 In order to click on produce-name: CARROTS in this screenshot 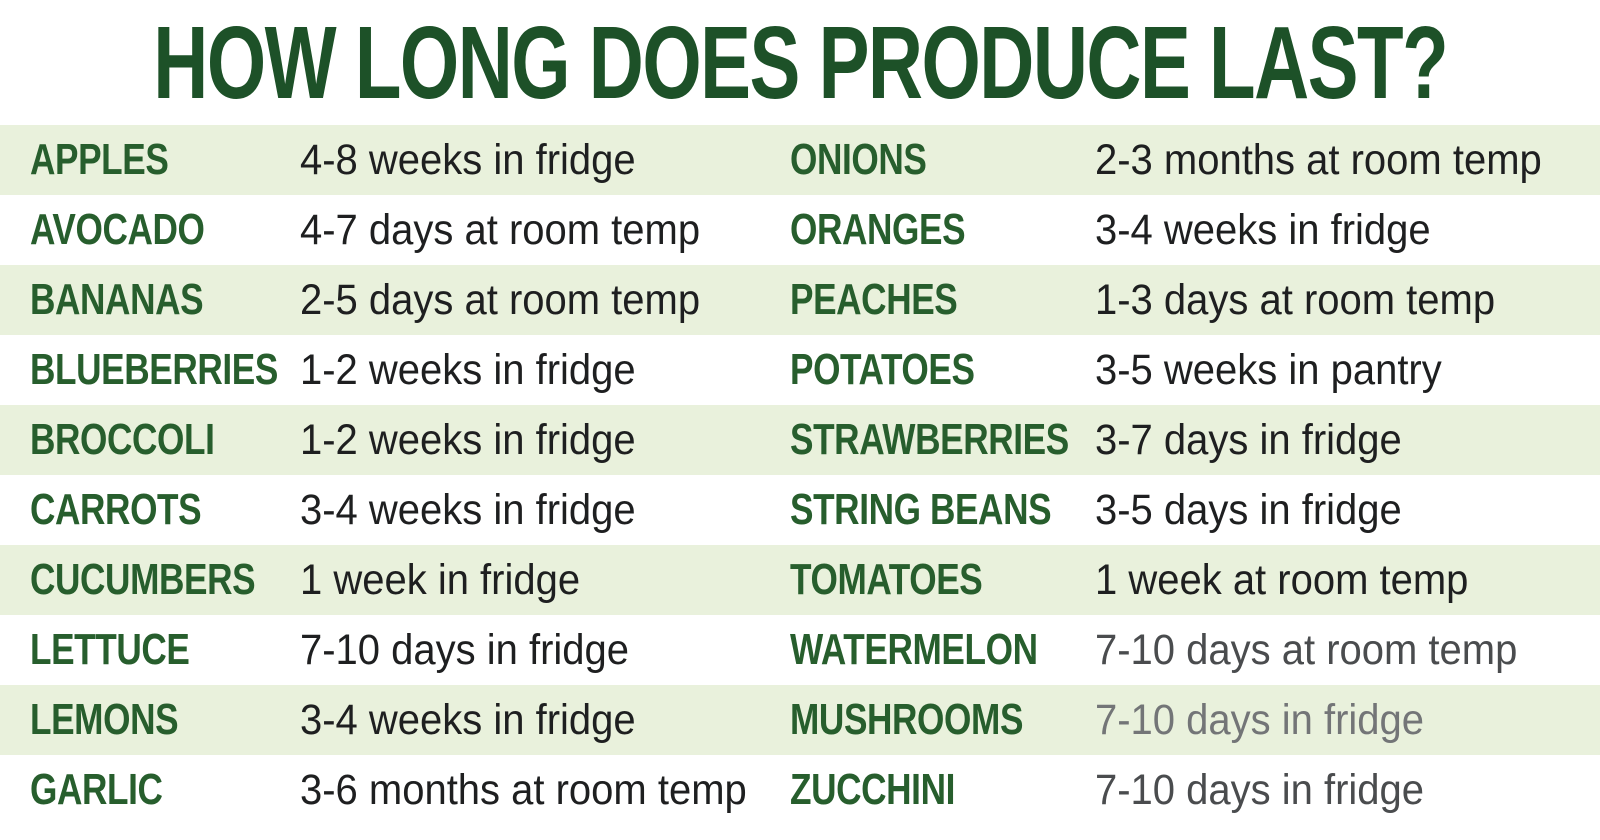, I will do `click(150, 510)`.